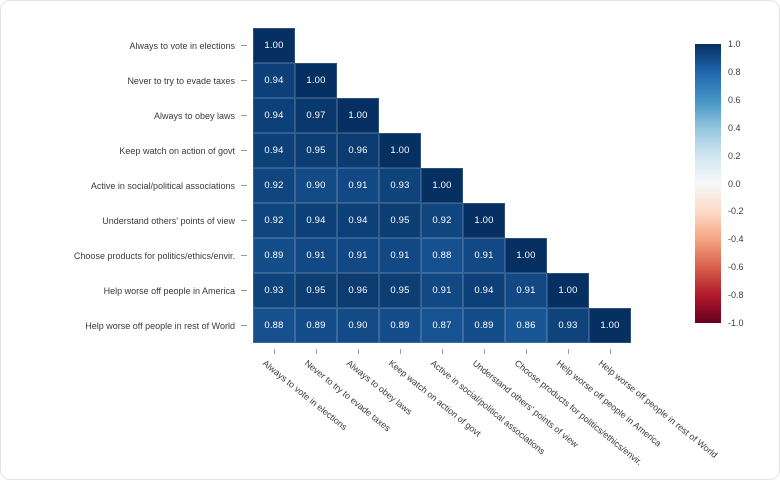 The height and width of the screenshot is (480, 780). I want to click on colorbar-tick-label: -0.6, so click(736, 267).